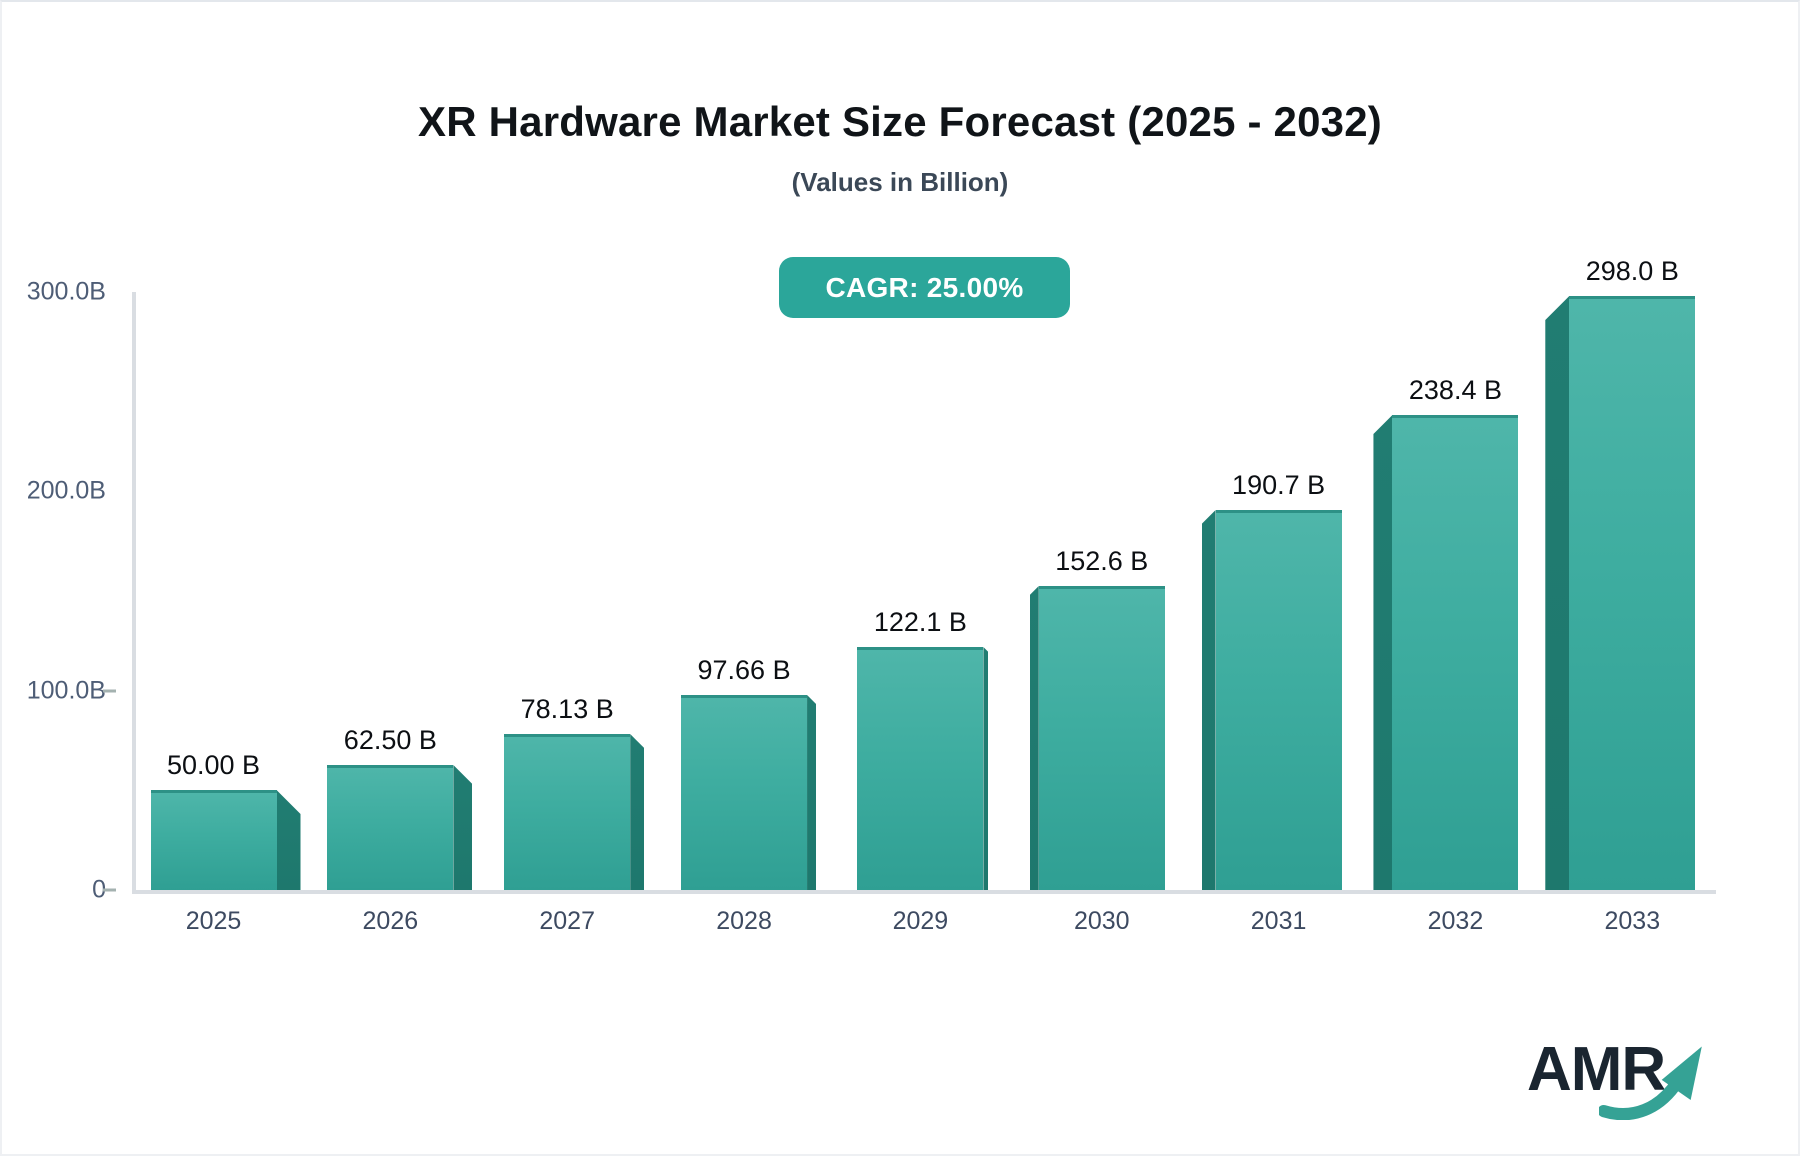  What do you see at coordinates (99, 889) in the screenshot?
I see `y-axis-label-0: 0` at bounding box center [99, 889].